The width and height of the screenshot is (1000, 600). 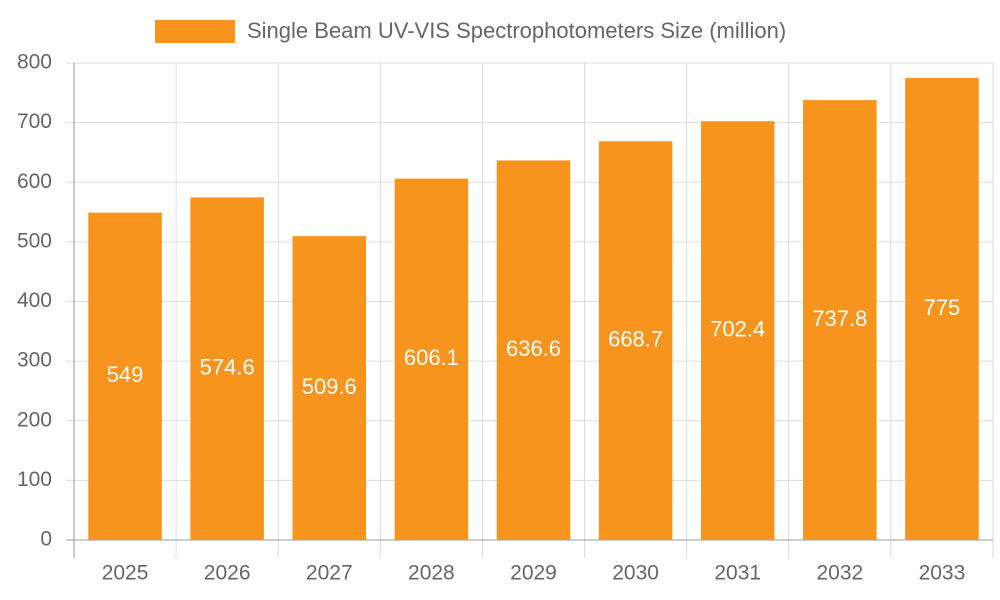 What do you see at coordinates (635, 573) in the screenshot?
I see `x-tick-label: 2030` at bounding box center [635, 573].